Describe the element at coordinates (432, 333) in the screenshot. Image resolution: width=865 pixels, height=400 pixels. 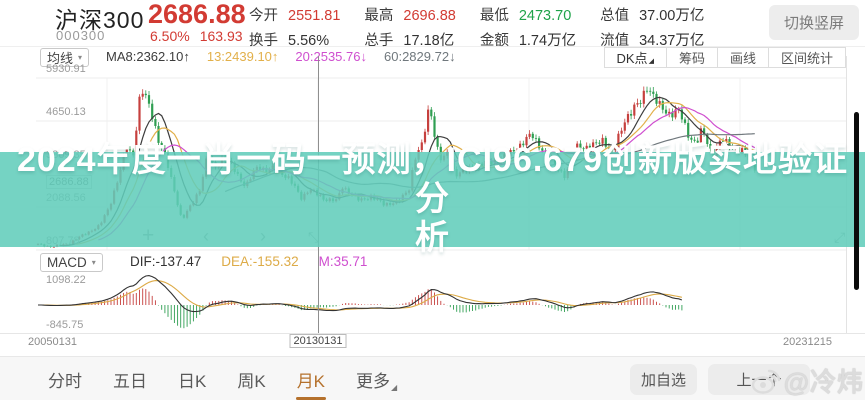
I see `x-axis-line` at that location.